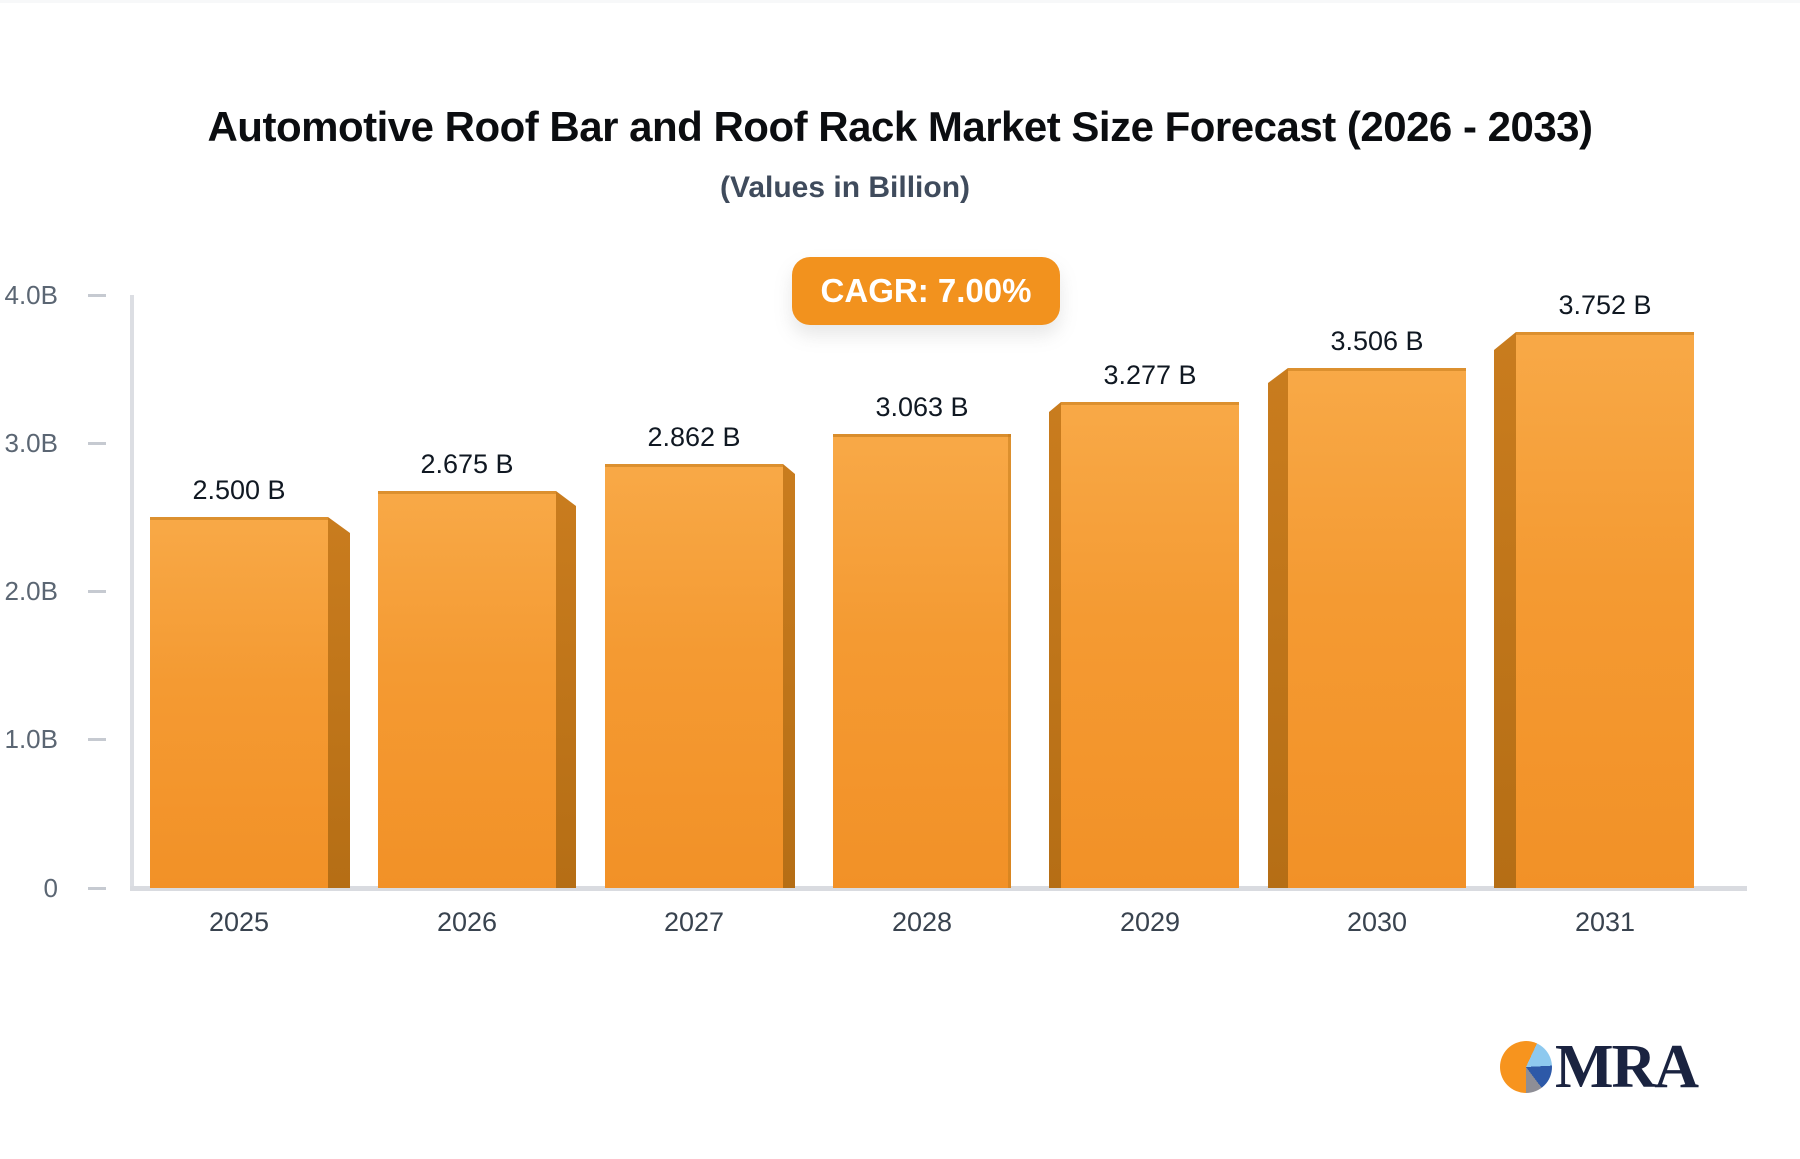 Image resolution: width=1800 pixels, height=1159 pixels. What do you see at coordinates (50, 887) in the screenshot?
I see `y-tick-label: 0` at bounding box center [50, 887].